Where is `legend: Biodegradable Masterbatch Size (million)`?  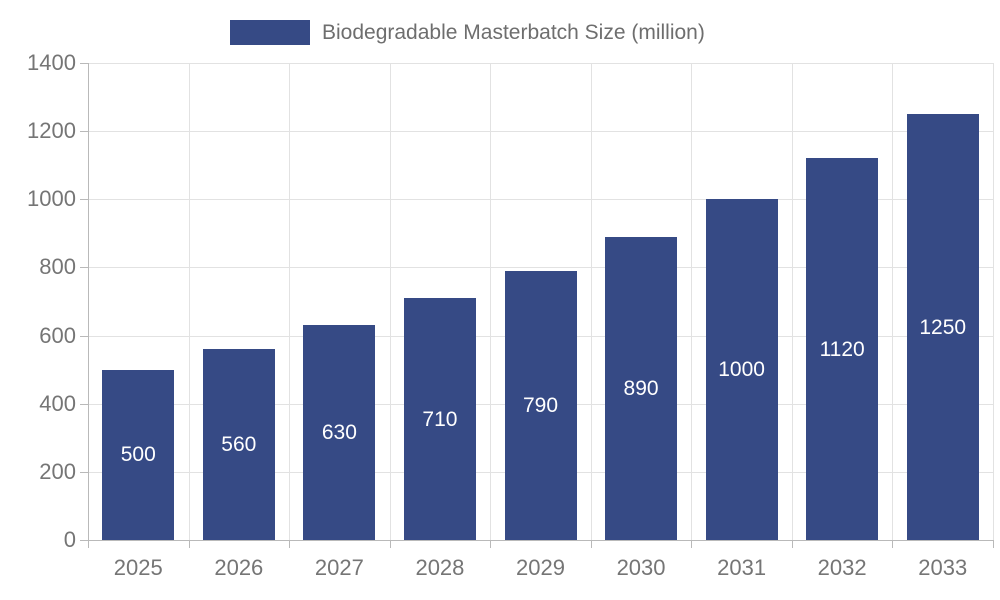 legend: Biodegradable Masterbatch Size (million) is located at coordinates (467, 32).